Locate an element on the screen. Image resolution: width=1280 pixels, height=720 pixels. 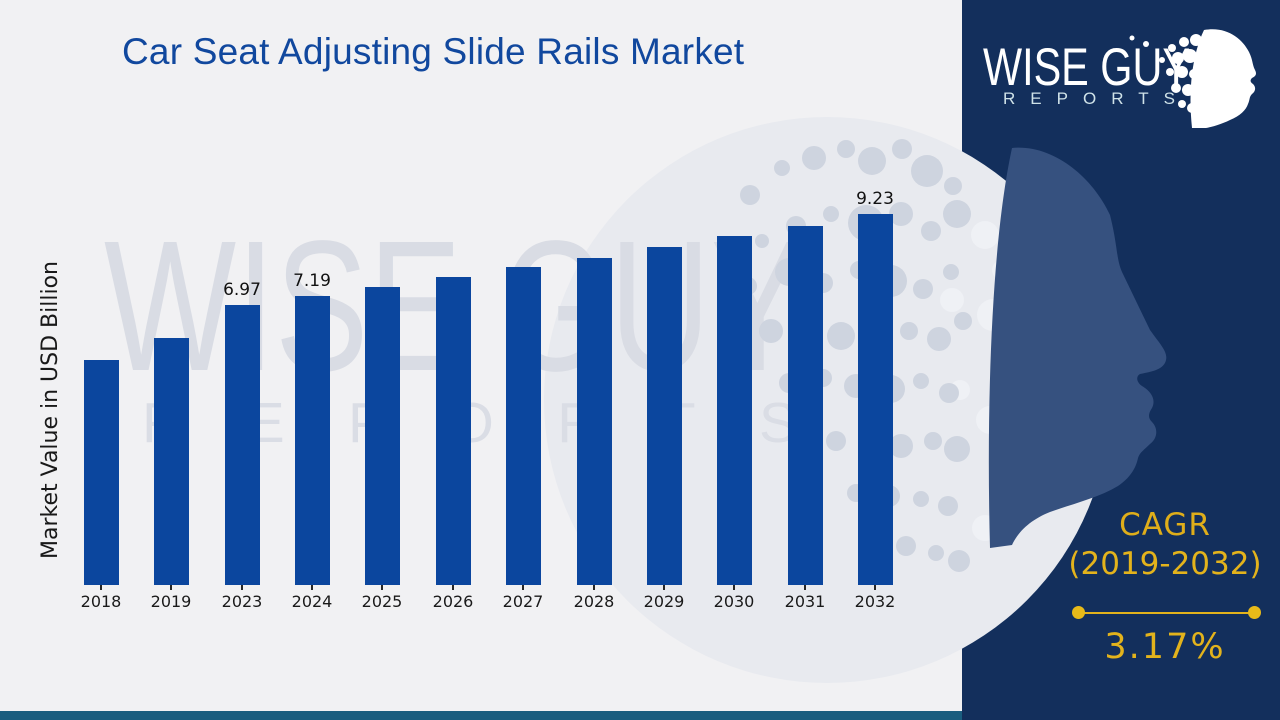
cagr-heading: CAGR is located at coordinates (1165, 525).